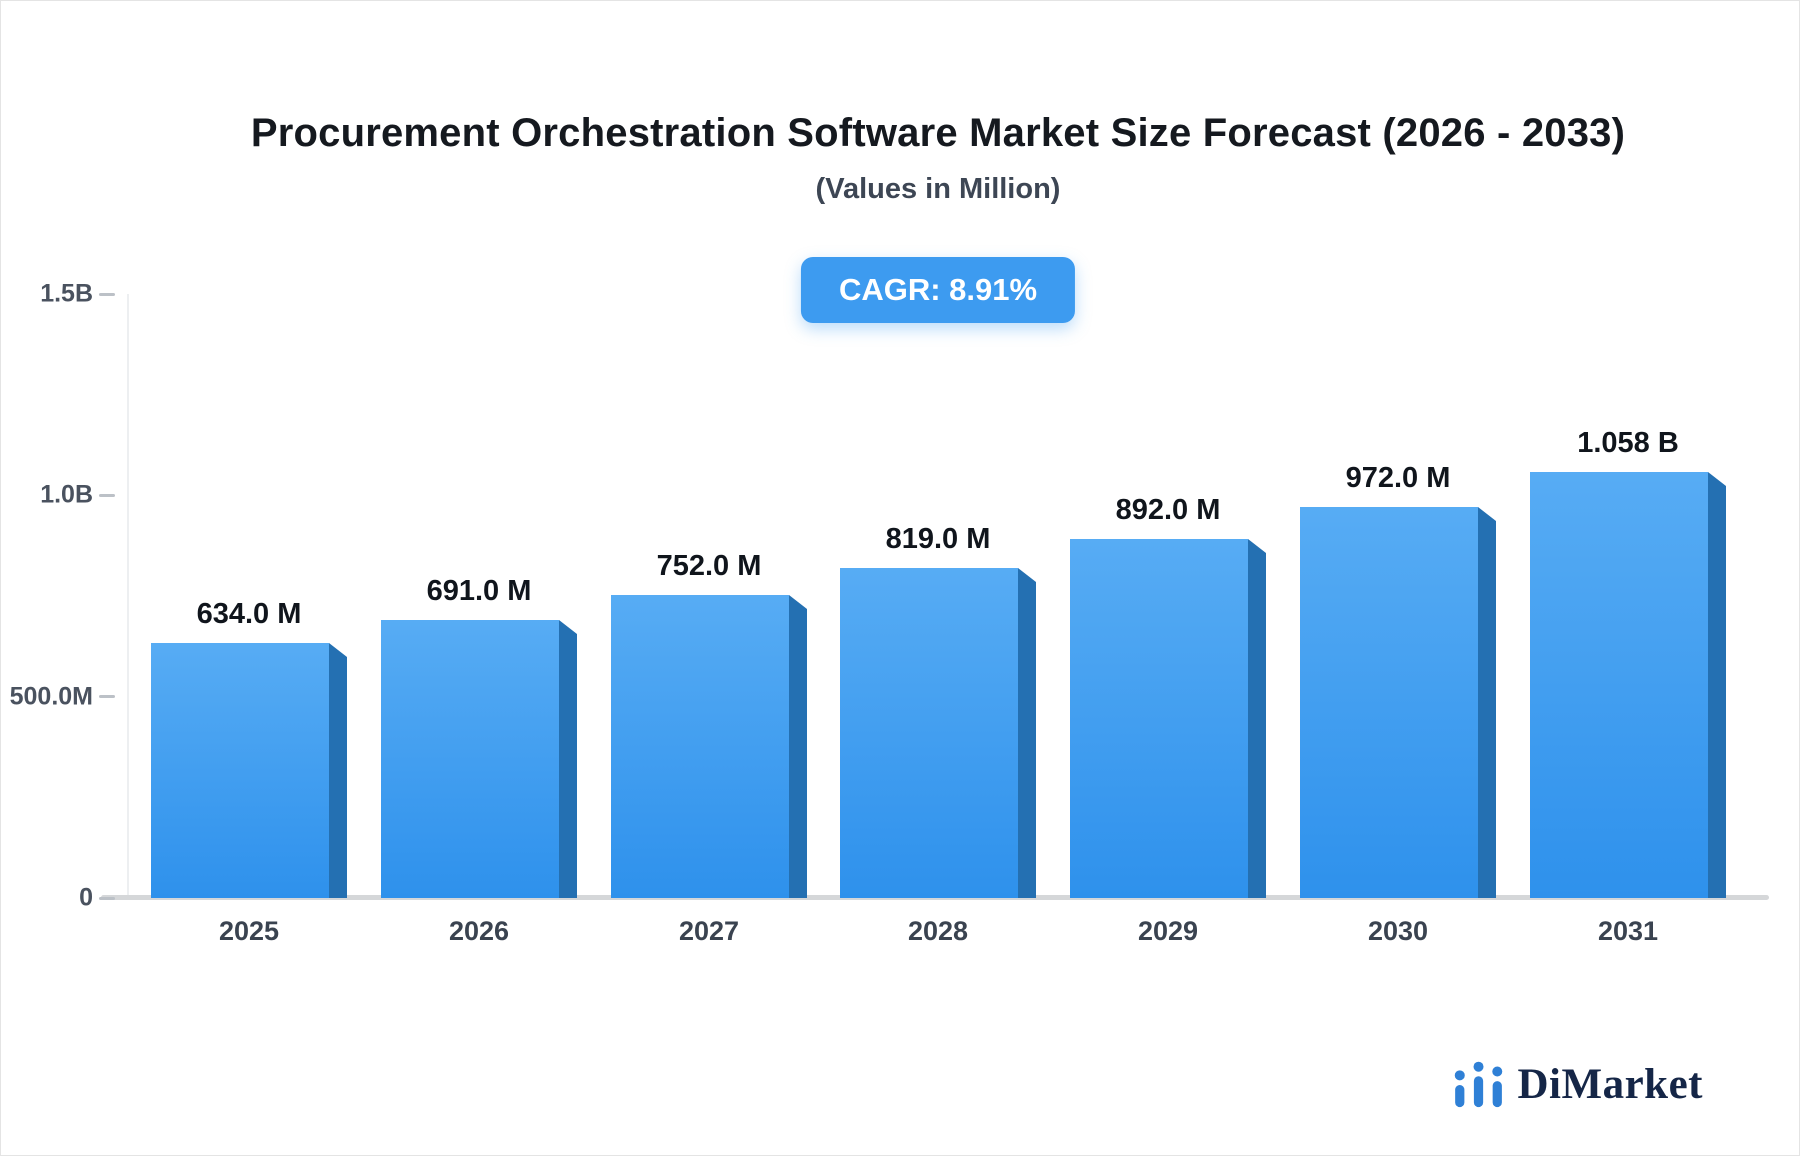 The height and width of the screenshot is (1156, 1800). I want to click on bar-value-label: 691.0 M, so click(479, 591).